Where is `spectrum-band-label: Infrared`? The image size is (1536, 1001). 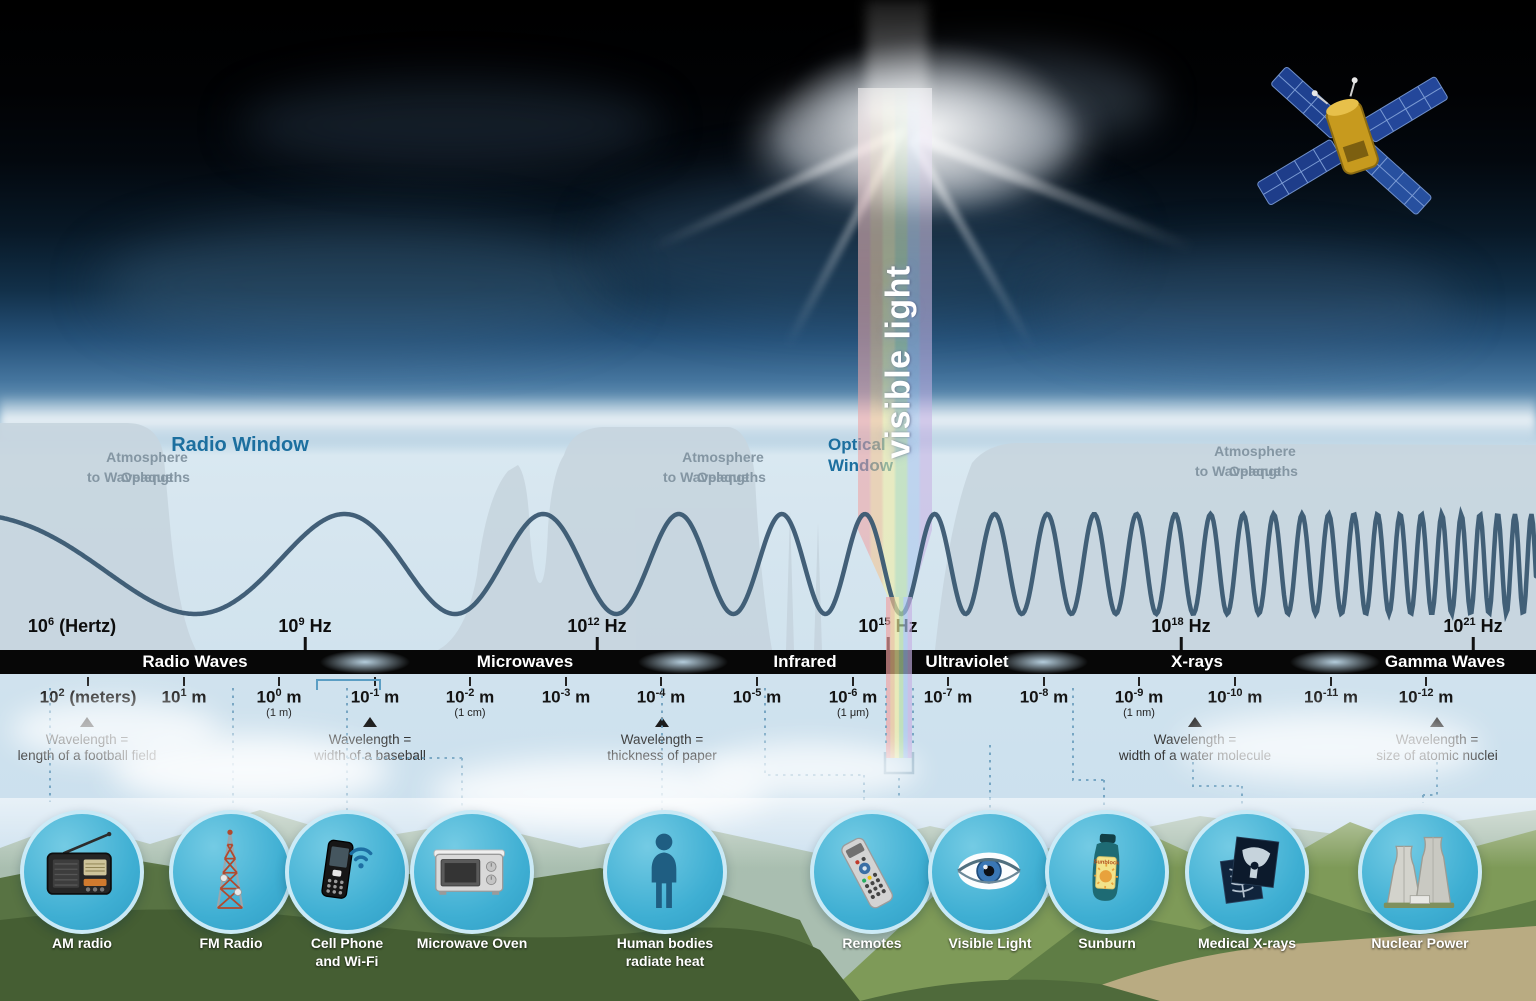
spectrum-band-label: Infrared is located at coordinates (805, 661).